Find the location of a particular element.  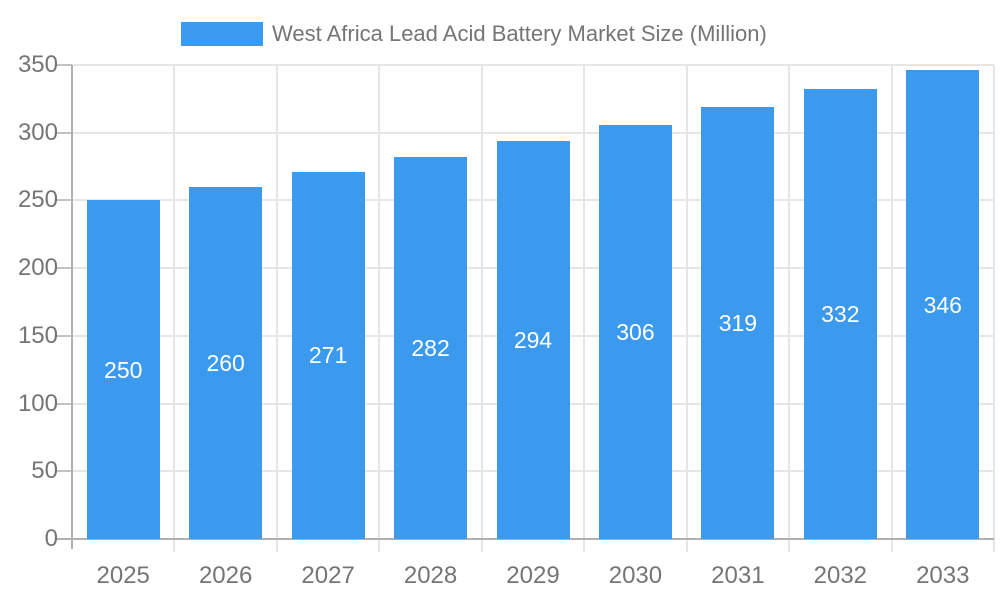

x-axis-tick-label: 2032 is located at coordinates (840, 575).